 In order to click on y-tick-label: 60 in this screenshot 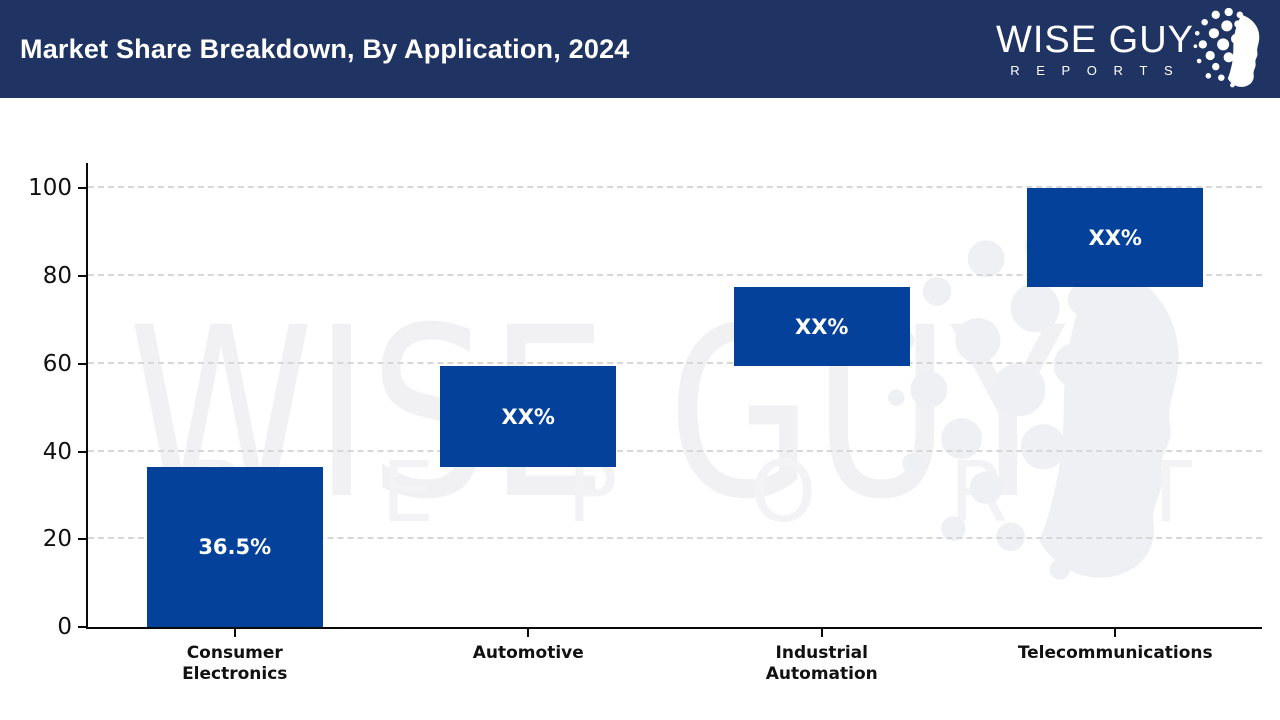, I will do `click(57, 363)`.